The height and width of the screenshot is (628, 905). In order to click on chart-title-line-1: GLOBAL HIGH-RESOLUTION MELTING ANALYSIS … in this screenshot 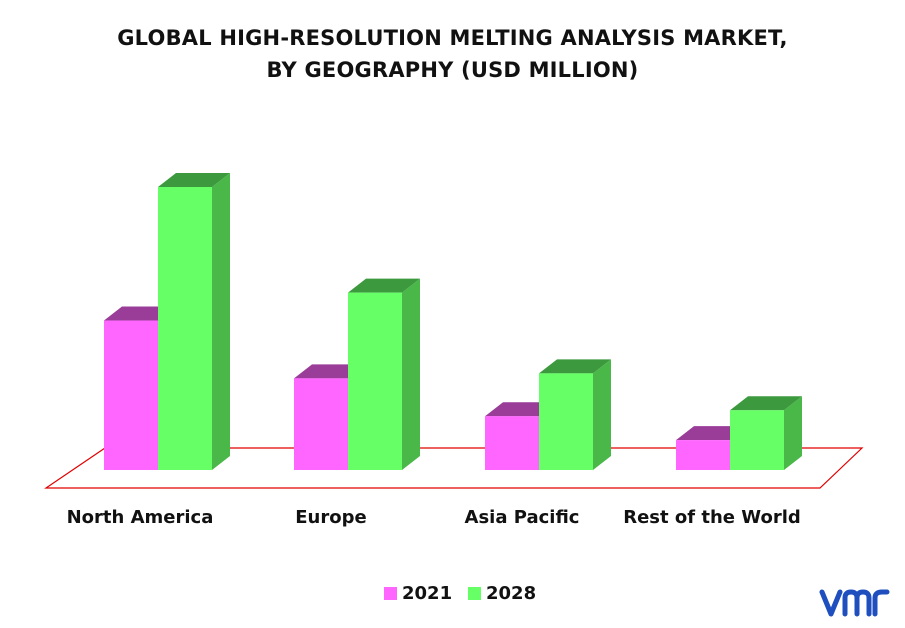, I will do `click(452, 38)`.